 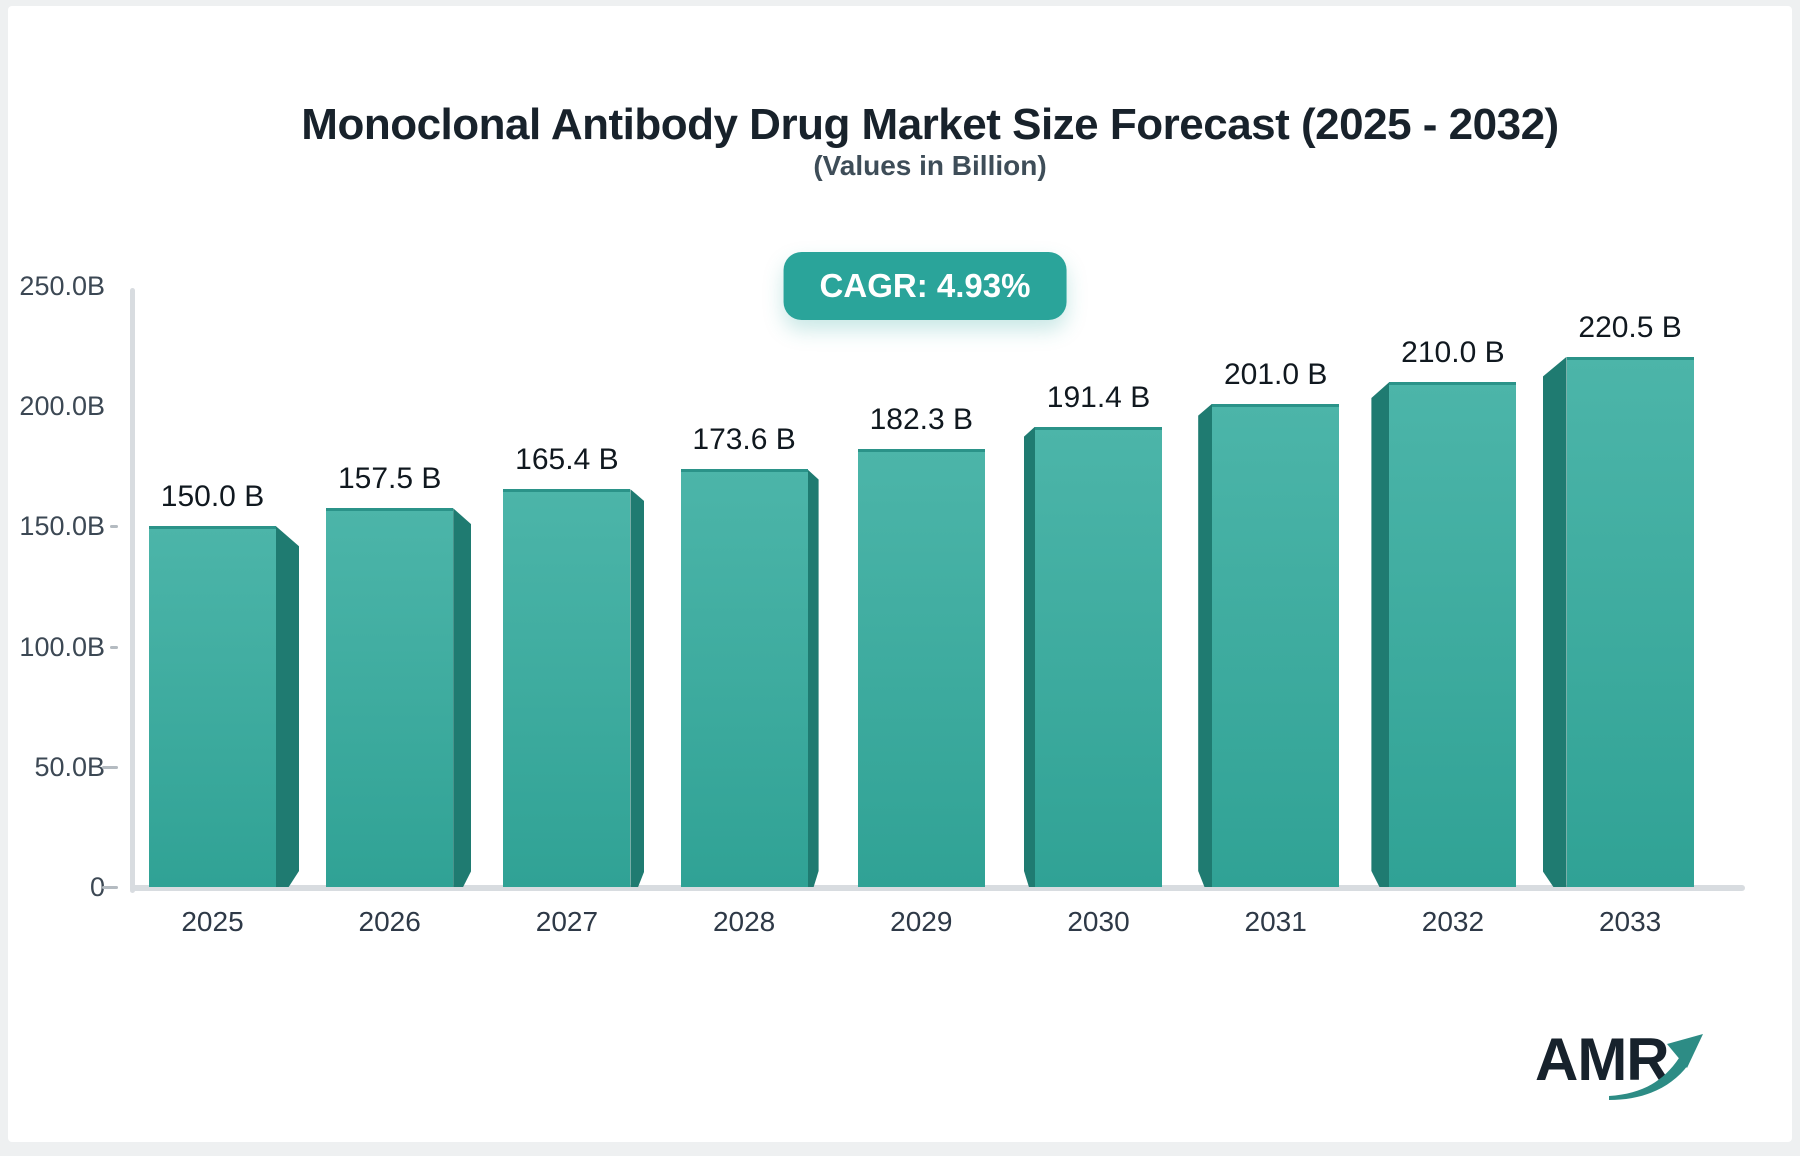 I want to click on x-axis-label-2026: 2026, so click(x=389, y=921).